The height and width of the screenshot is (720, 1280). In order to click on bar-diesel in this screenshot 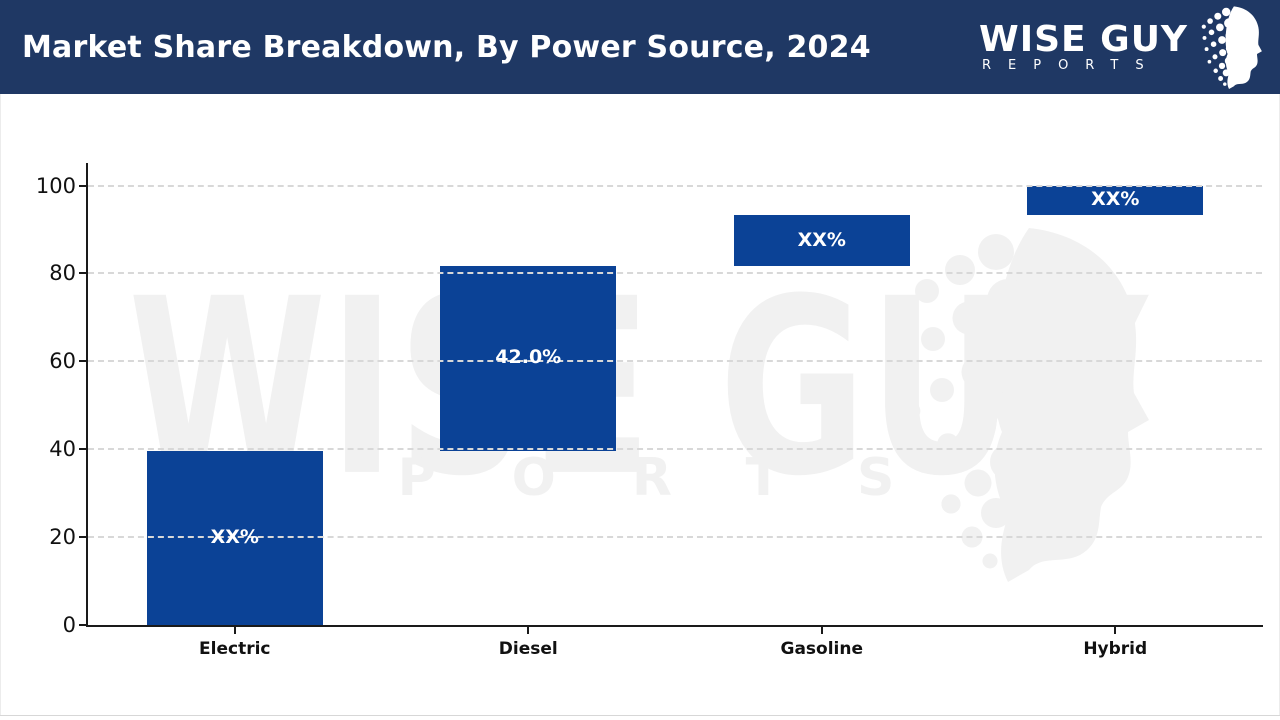, I will do `click(528, 358)`.